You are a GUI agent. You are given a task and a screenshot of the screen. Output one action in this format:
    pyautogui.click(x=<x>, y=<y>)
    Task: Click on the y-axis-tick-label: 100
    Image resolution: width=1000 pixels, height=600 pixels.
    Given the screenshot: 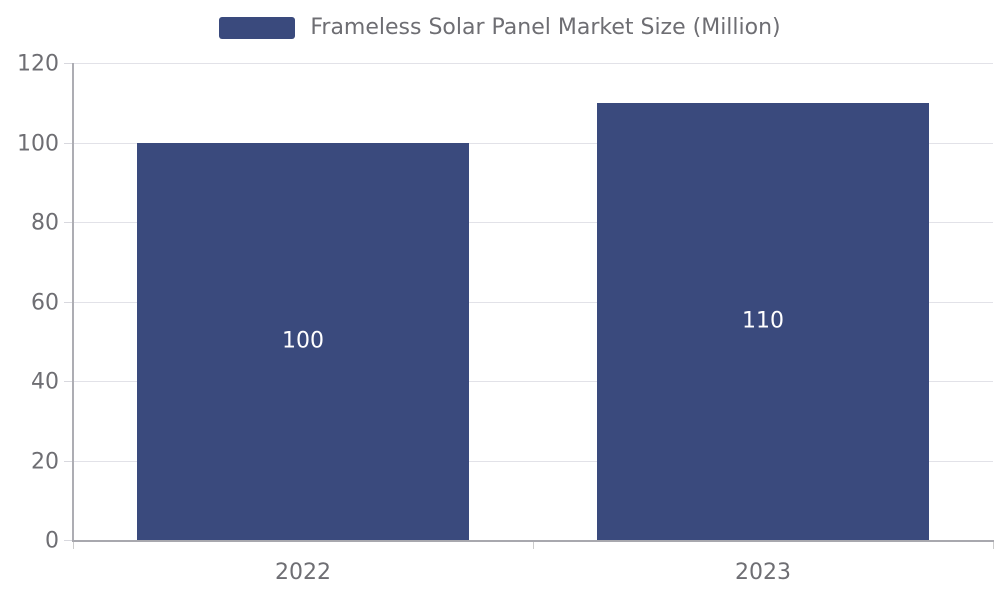 What is the action you would take?
    pyautogui.click(x=38, y=143)
    